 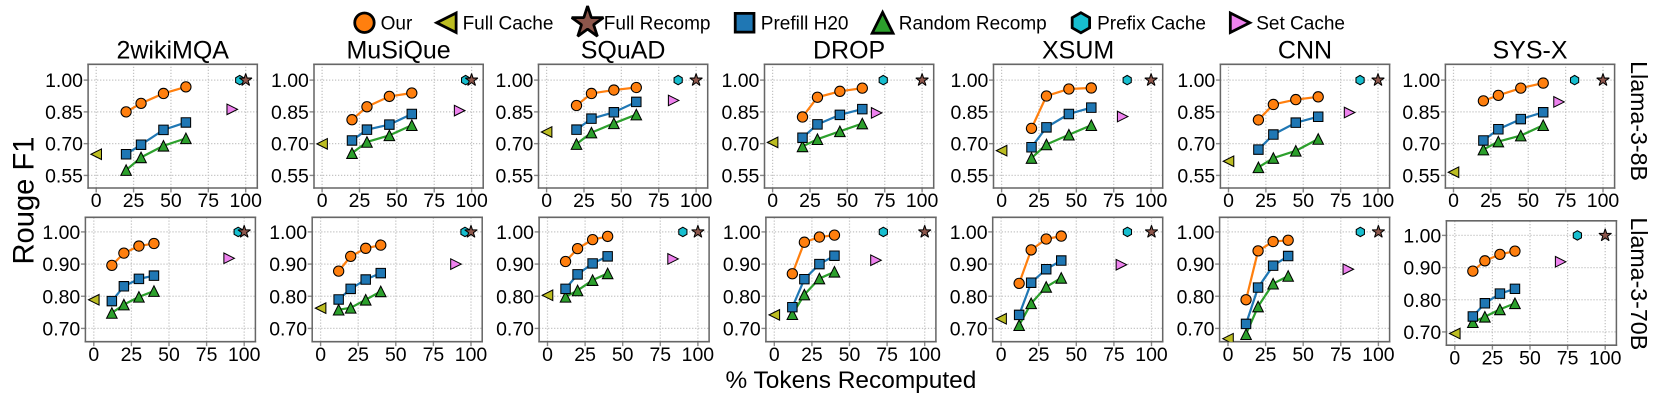 I want to click on svg-text: 2wikiMQA, so click(x=172, y=51).